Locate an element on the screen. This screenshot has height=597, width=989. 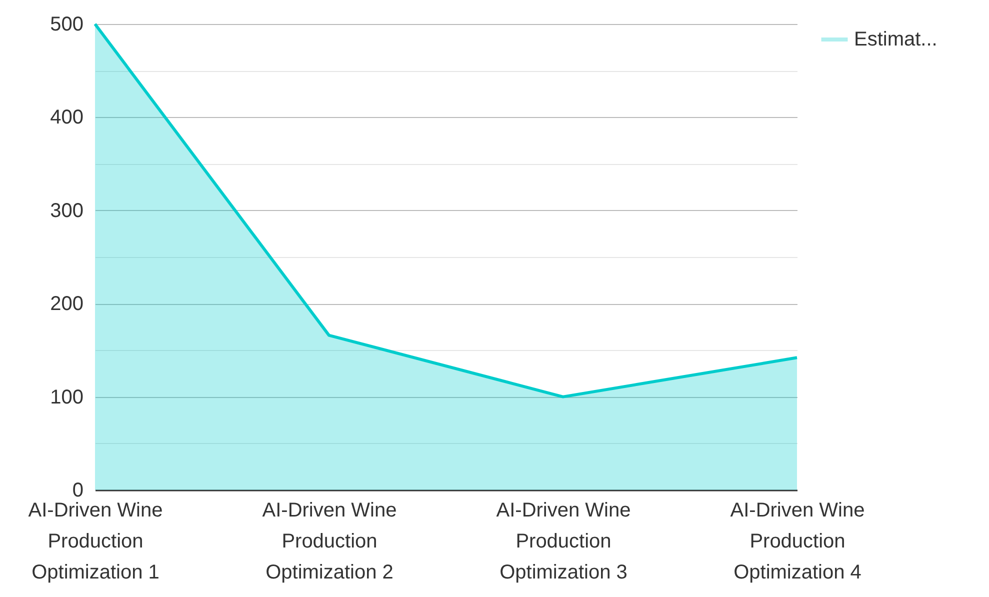
x-tick-label: AI-Driven Wine Production Optimization 2 is located at coordinates (329, 542).